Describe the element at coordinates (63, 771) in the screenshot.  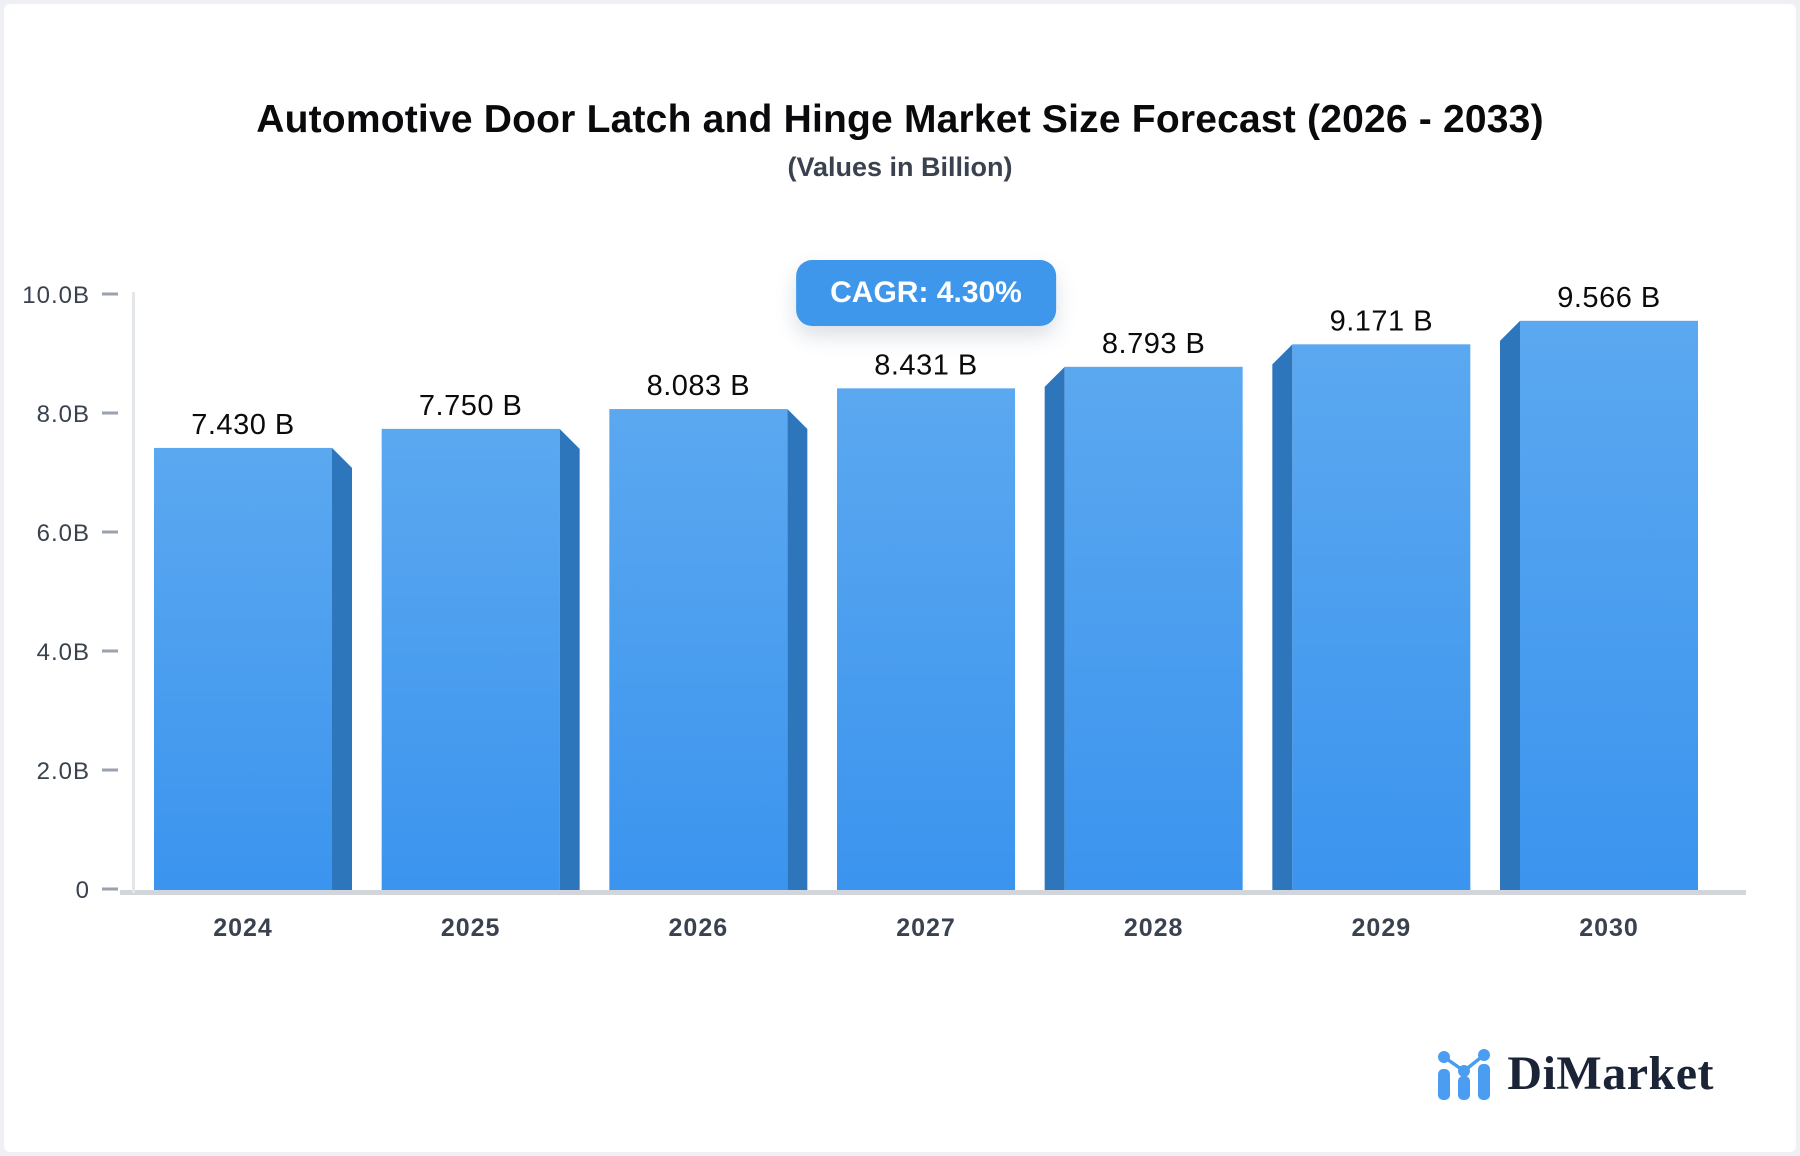
I see `y-axis-tick-label: 2.0B` at that location.